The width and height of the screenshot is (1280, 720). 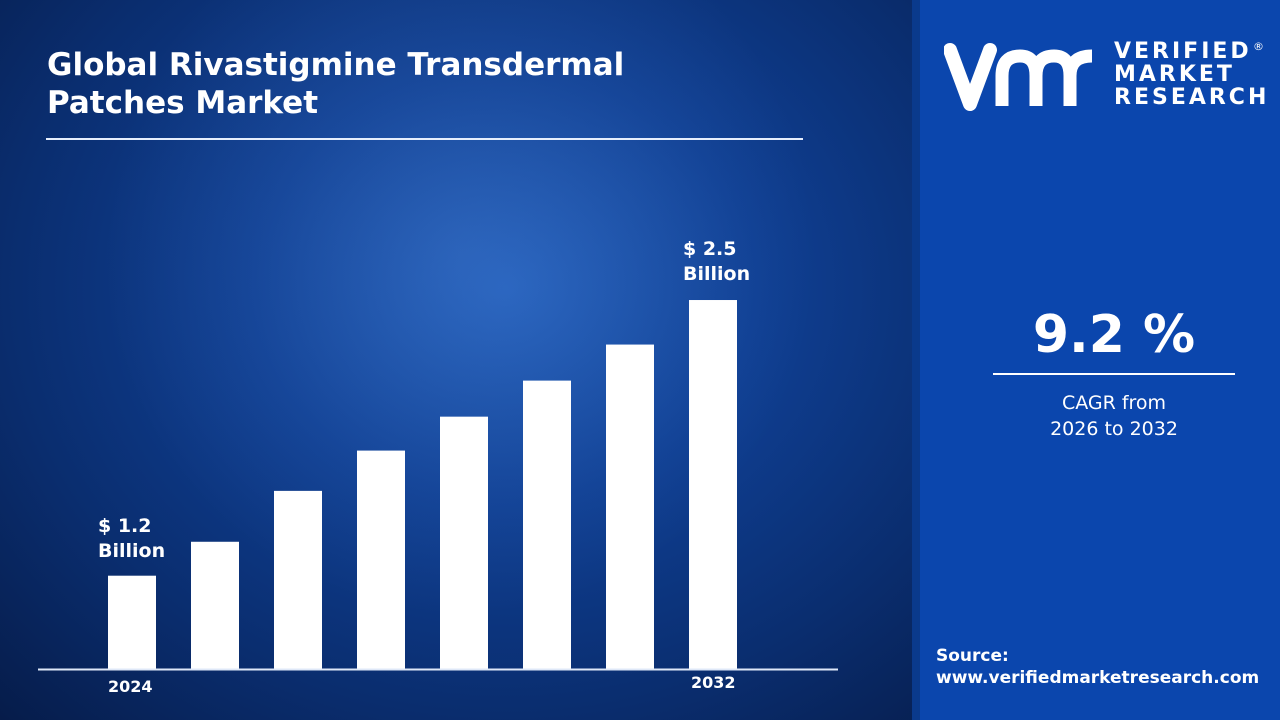 I want to click on title-divider, so click(x=424, y=139).